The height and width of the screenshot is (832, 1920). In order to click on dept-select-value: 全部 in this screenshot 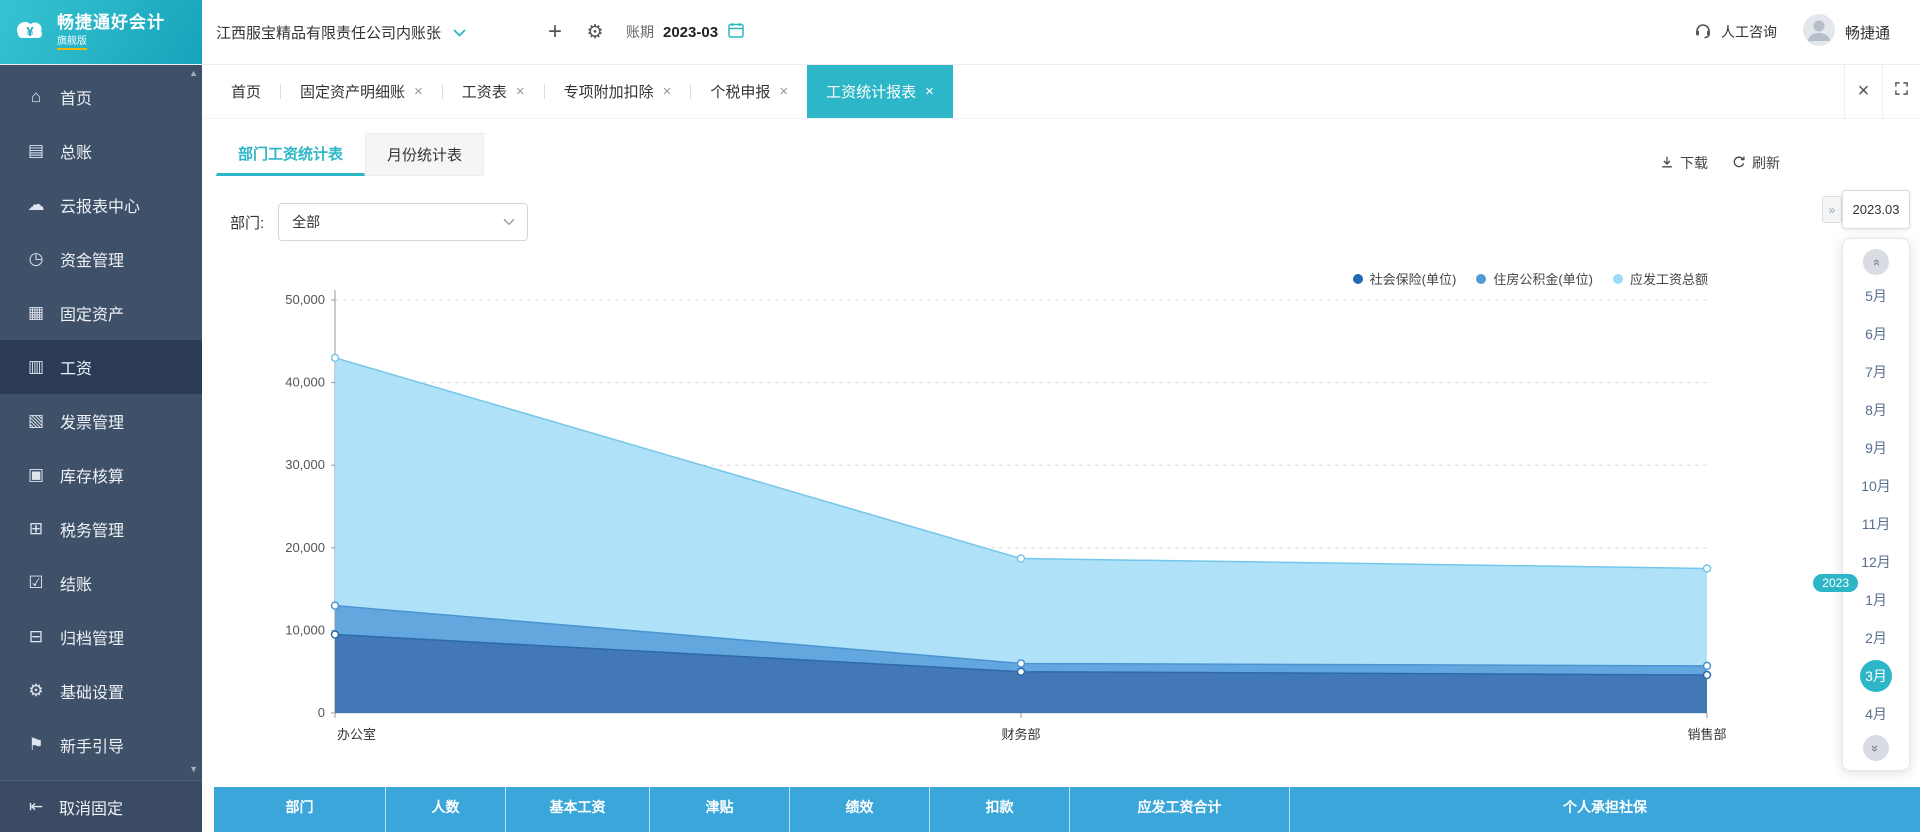, I will do `click(306, 222)`.